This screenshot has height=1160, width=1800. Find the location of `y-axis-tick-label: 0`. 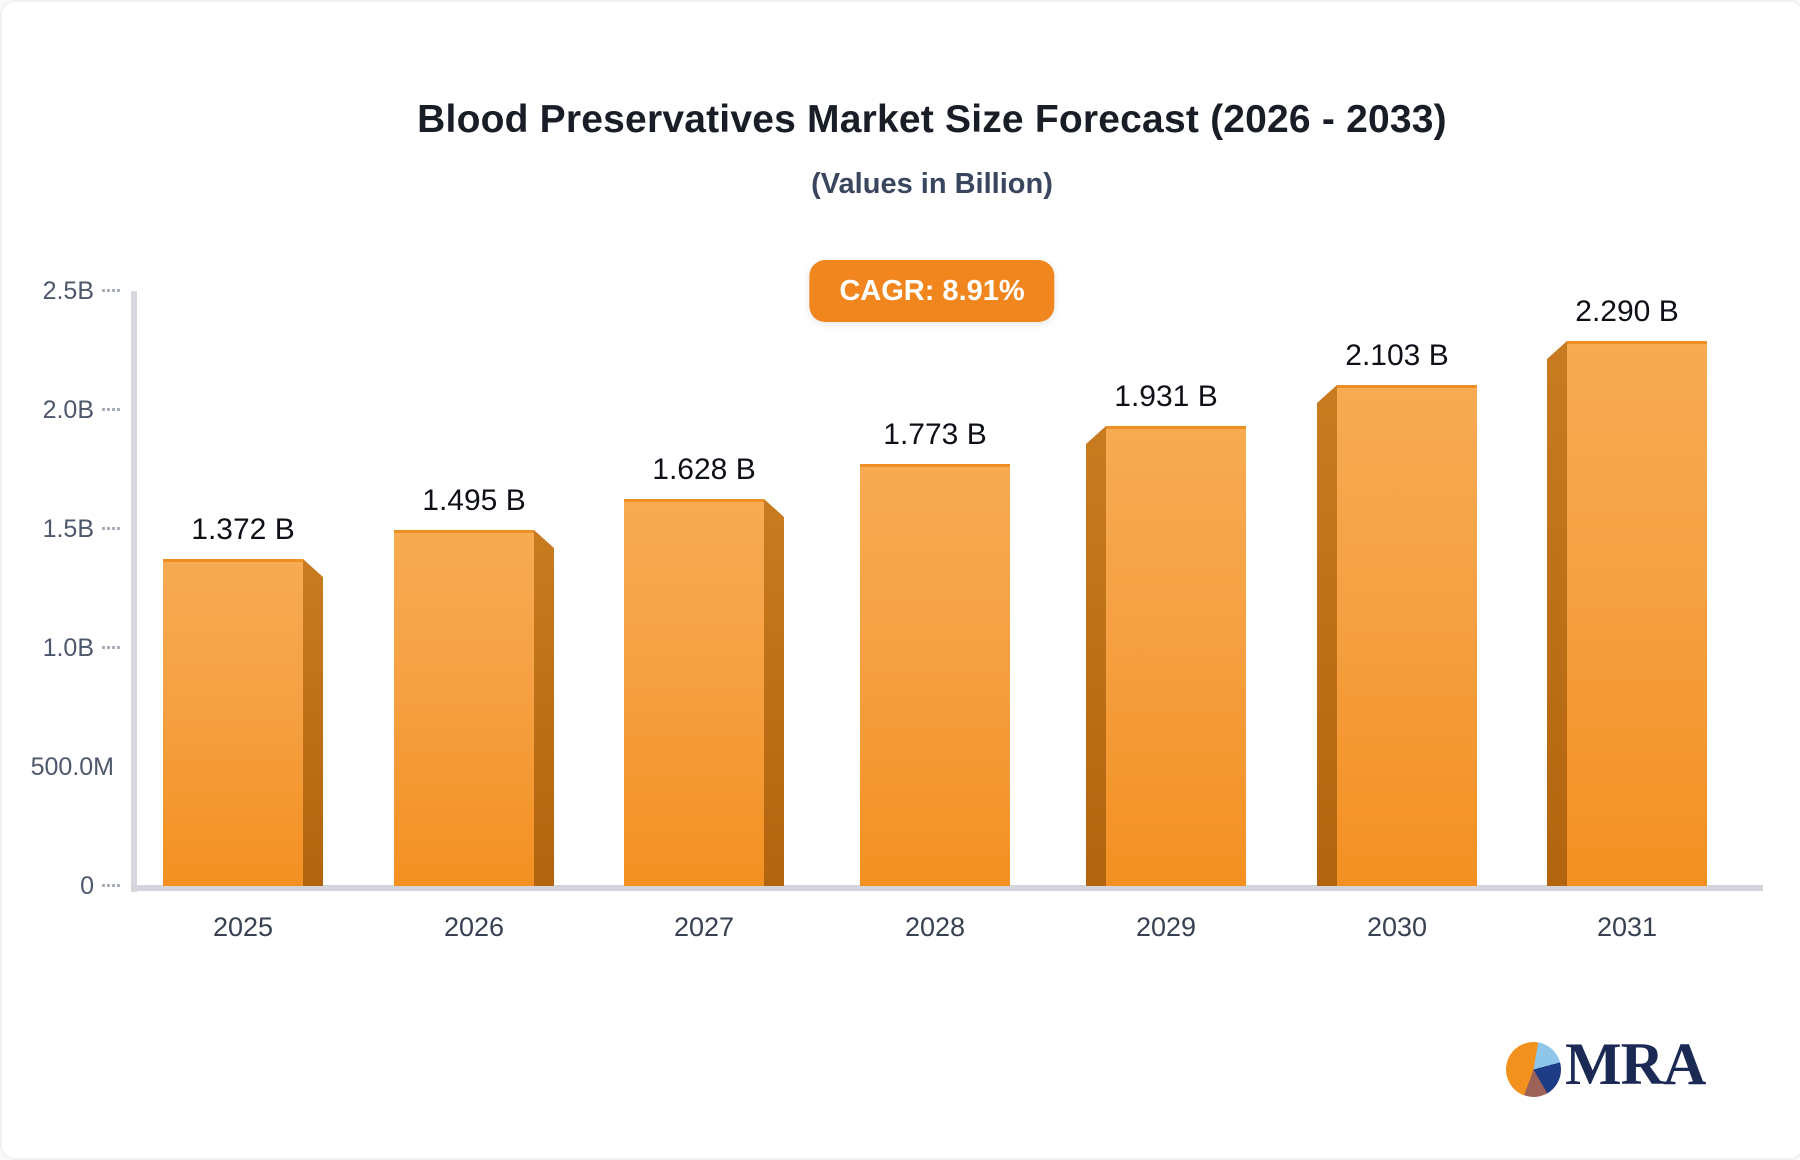

y-axis-tick-label: 0 is located at coordinates (87, 886).